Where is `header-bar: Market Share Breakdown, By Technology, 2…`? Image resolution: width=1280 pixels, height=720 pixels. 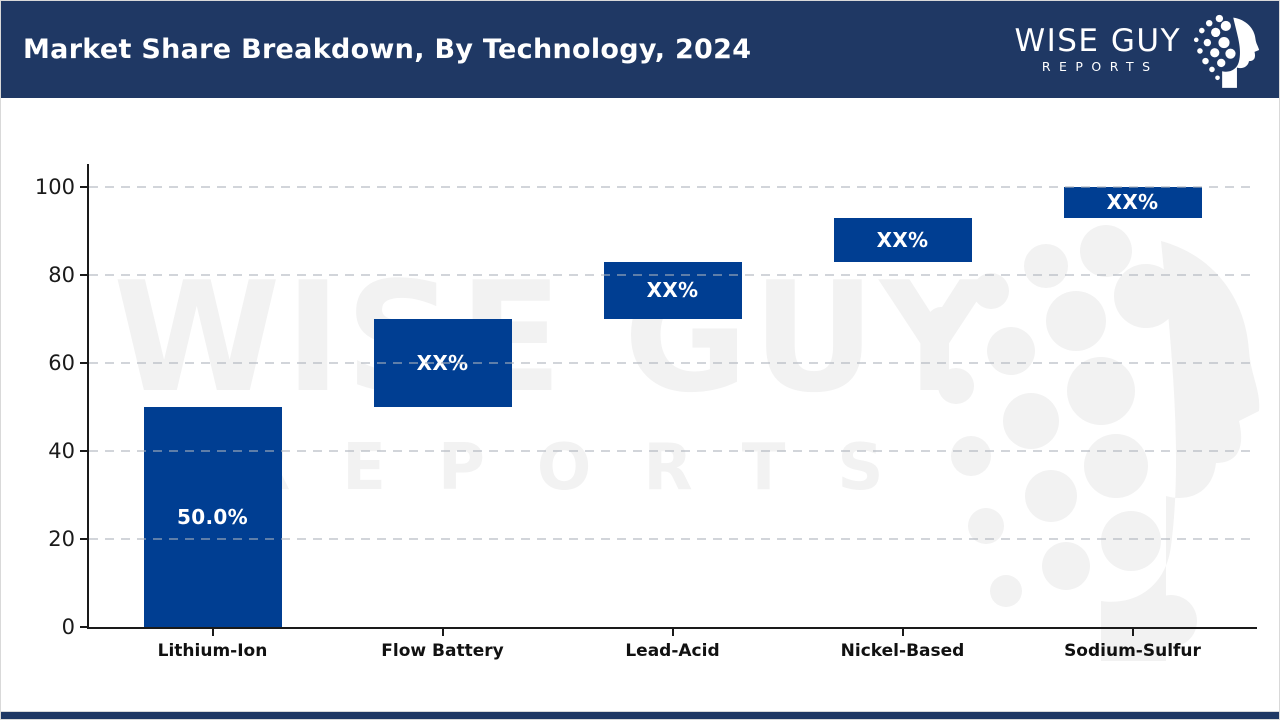 header-bar: Market Share Breakdown, By Technology, 2… is located at coordinates (640, 49).